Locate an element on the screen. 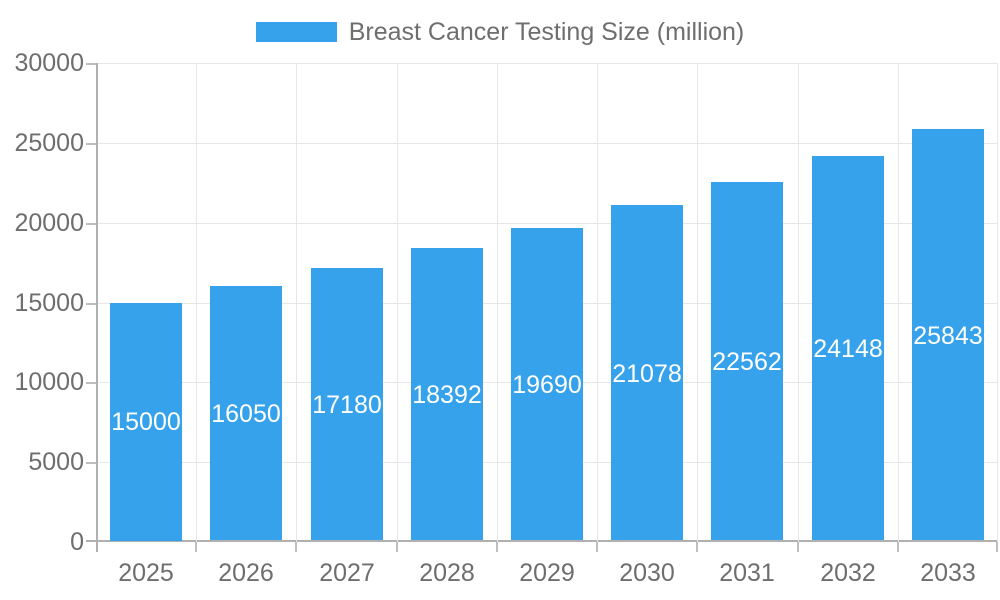 The image size is (1000, 600). y-tick-label: 30000 is located at coordinates (49, 63).